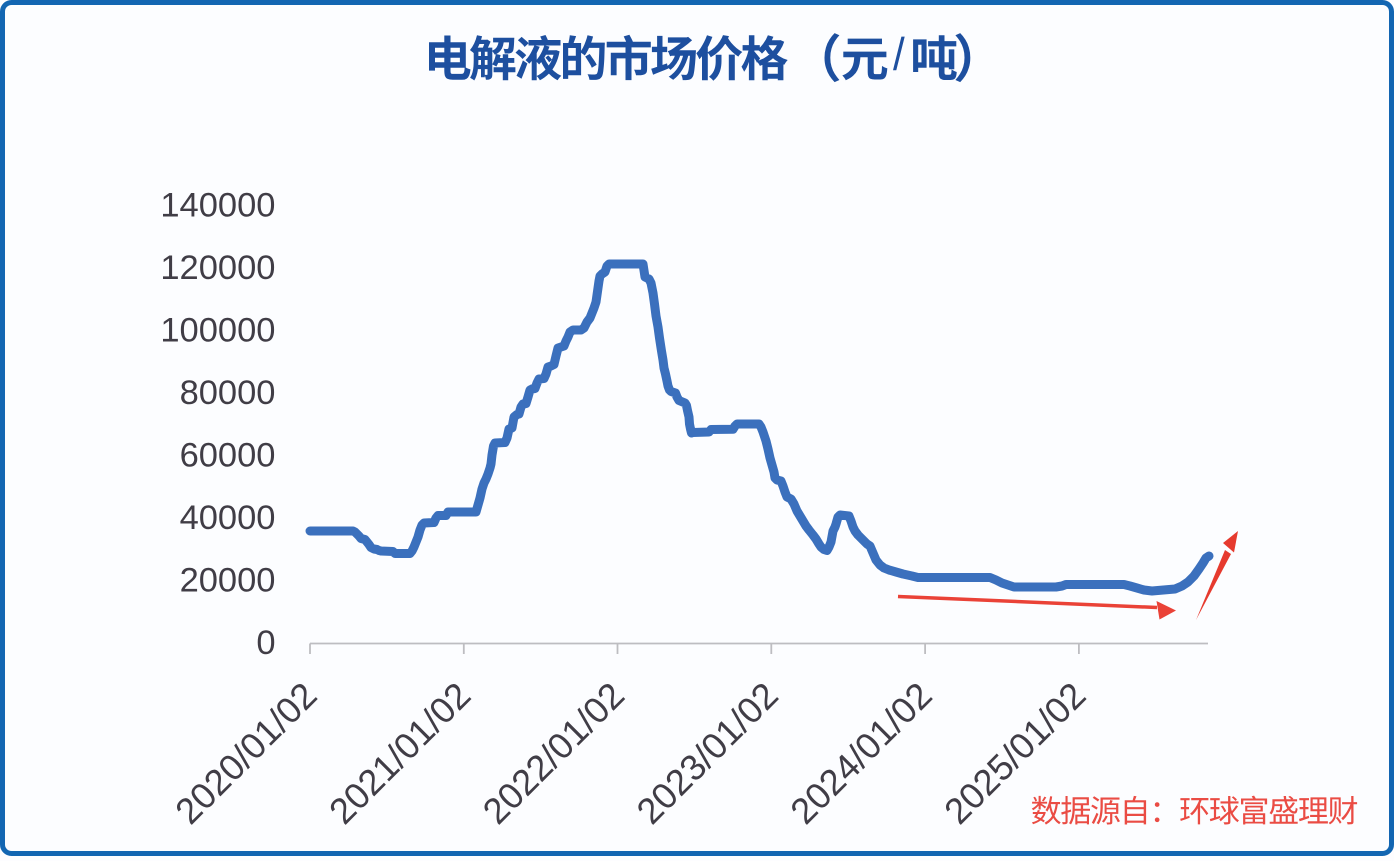 This screenshot has width=1394, height=861. I want to click on svg-text: 40000, so click(228, 518).